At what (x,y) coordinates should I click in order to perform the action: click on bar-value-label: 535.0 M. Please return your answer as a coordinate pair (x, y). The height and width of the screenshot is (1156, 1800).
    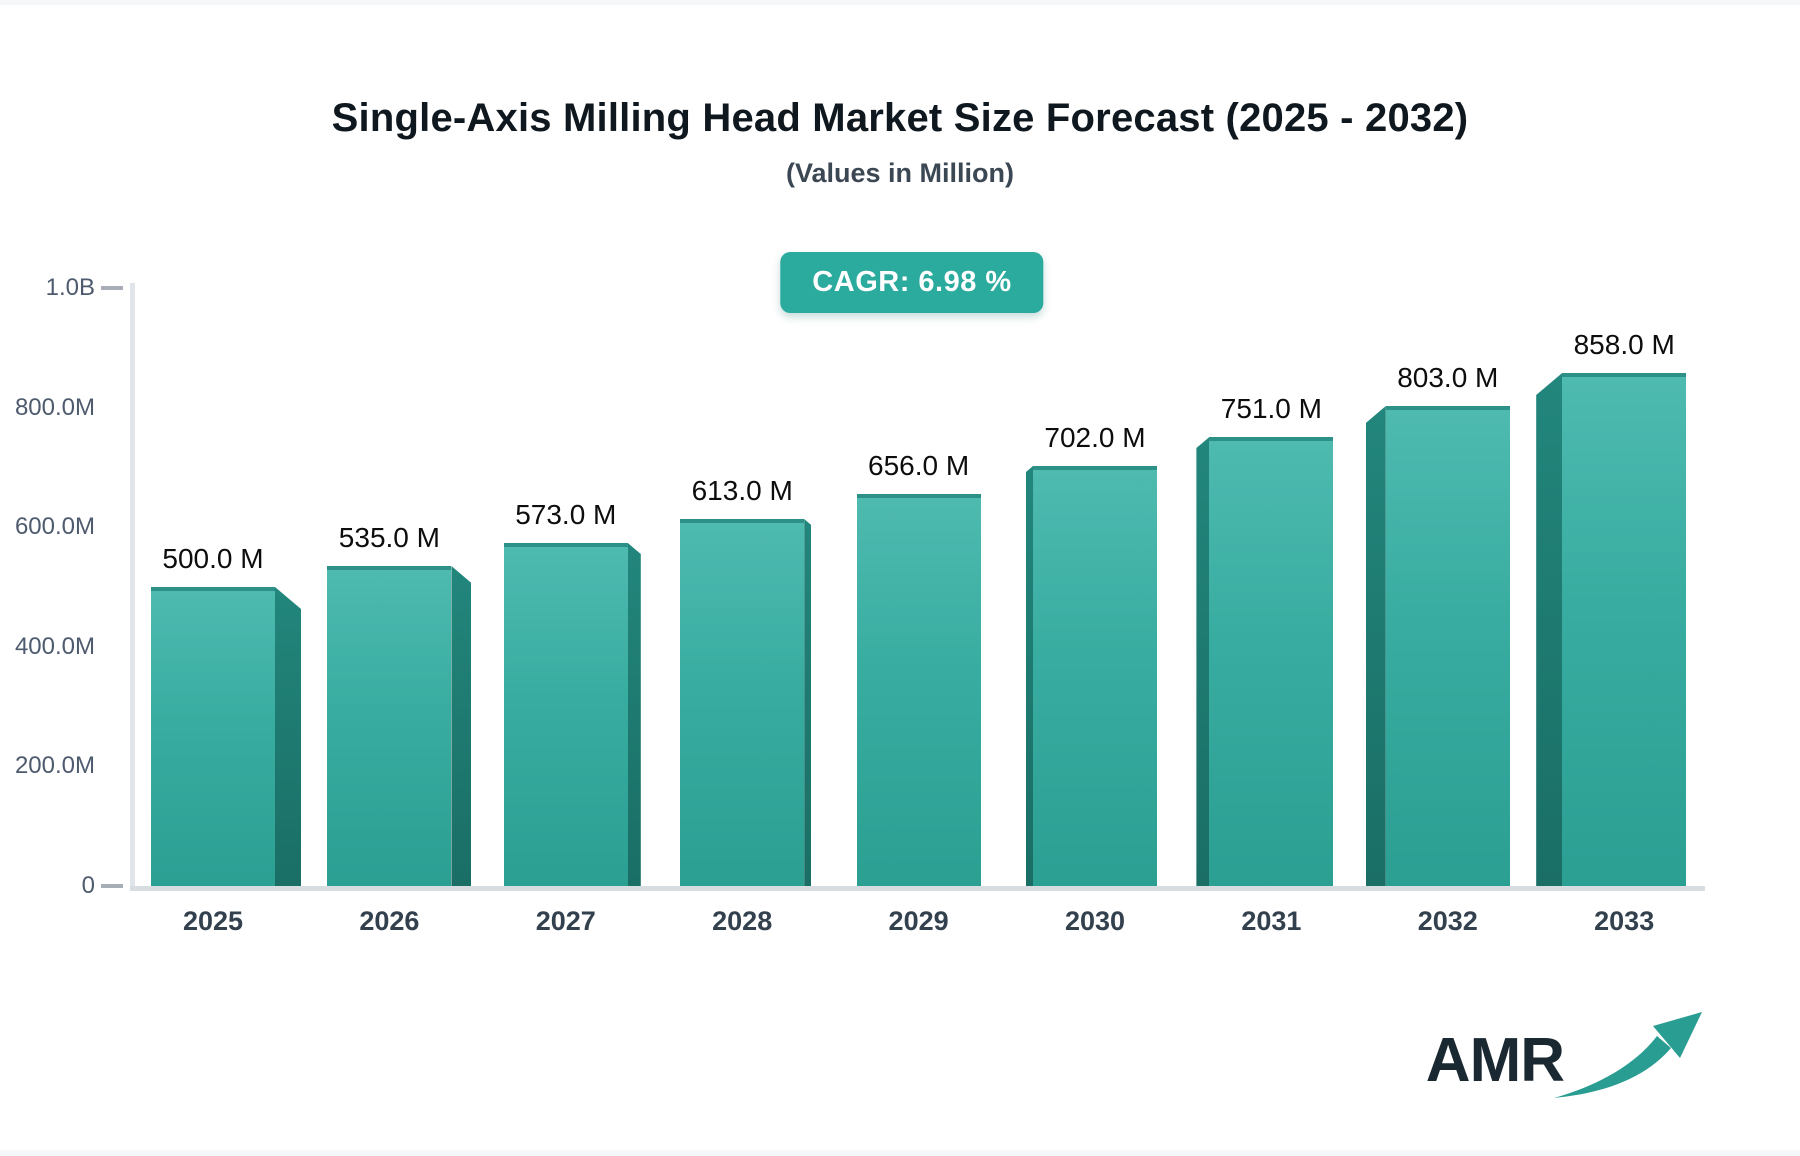
    Looking at the image, I should click on (389, 537).